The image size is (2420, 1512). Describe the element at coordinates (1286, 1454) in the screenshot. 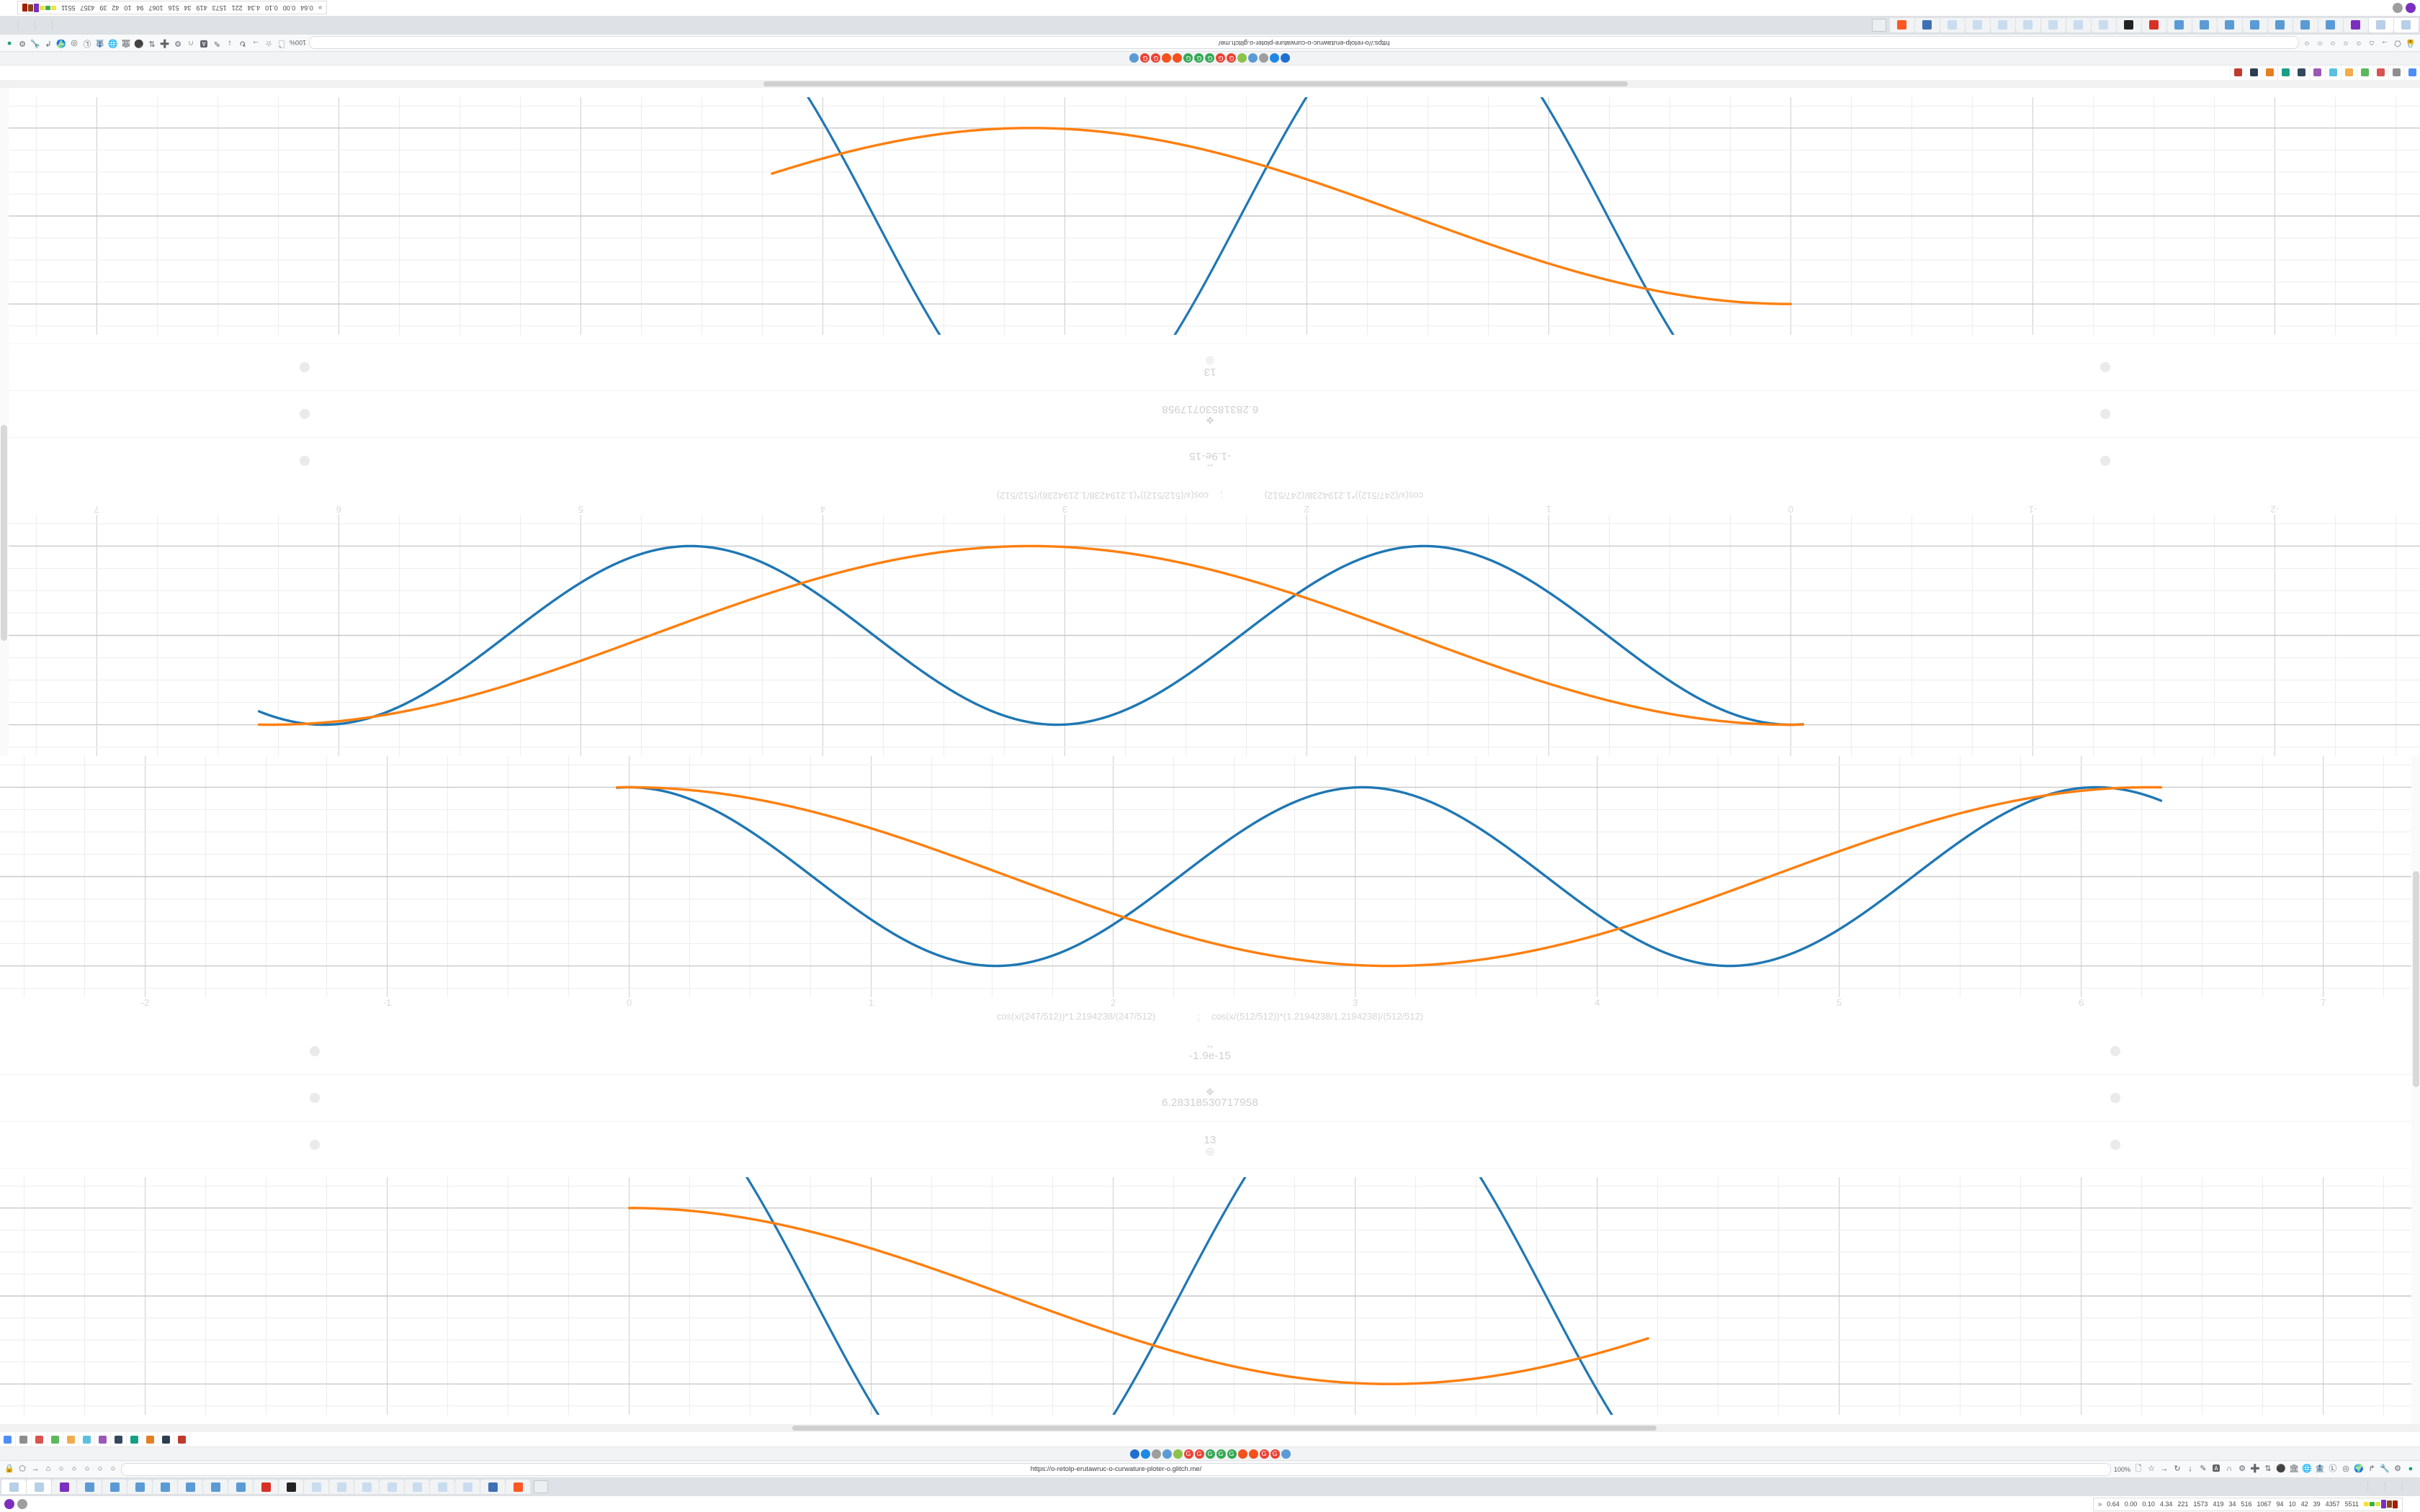

I see `cube-icon` at that location.